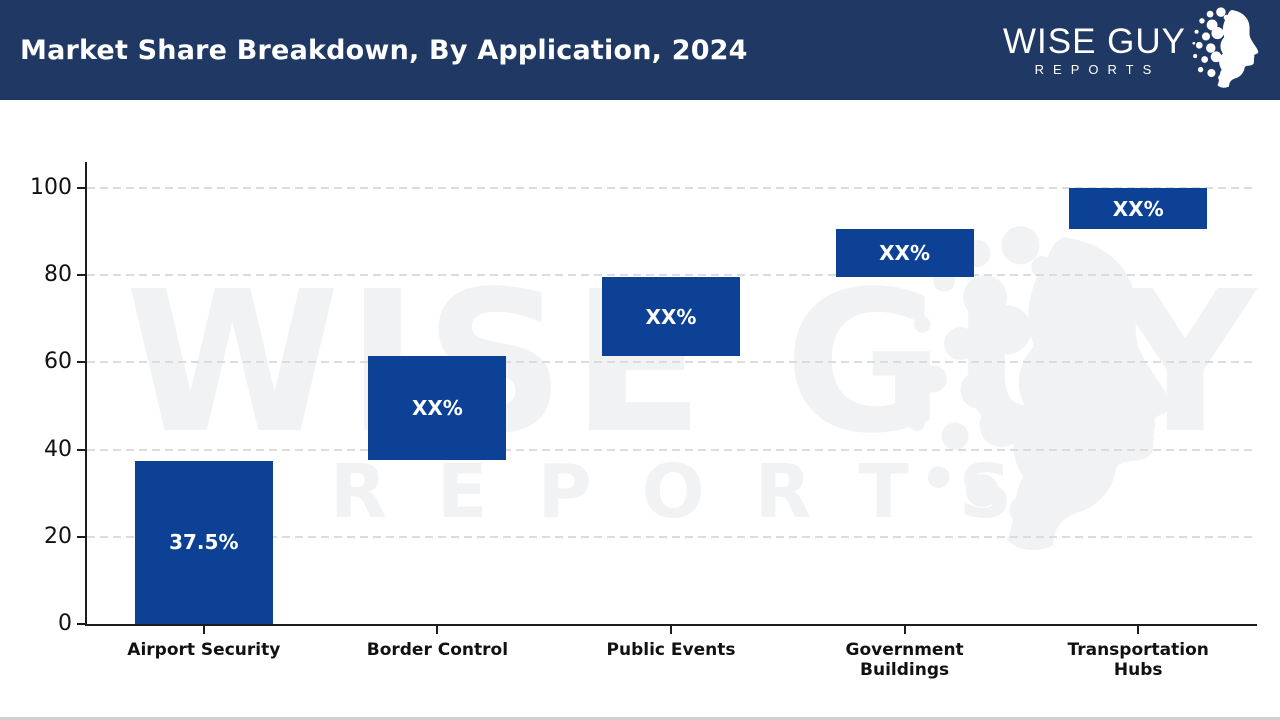 The width and height of the screenshot is (1280, 720). What do you see at coordinates (1094, 41) in the screenshot?
I see `logo-brand-text: WISE GUY` at bounding box center [1094, 41].